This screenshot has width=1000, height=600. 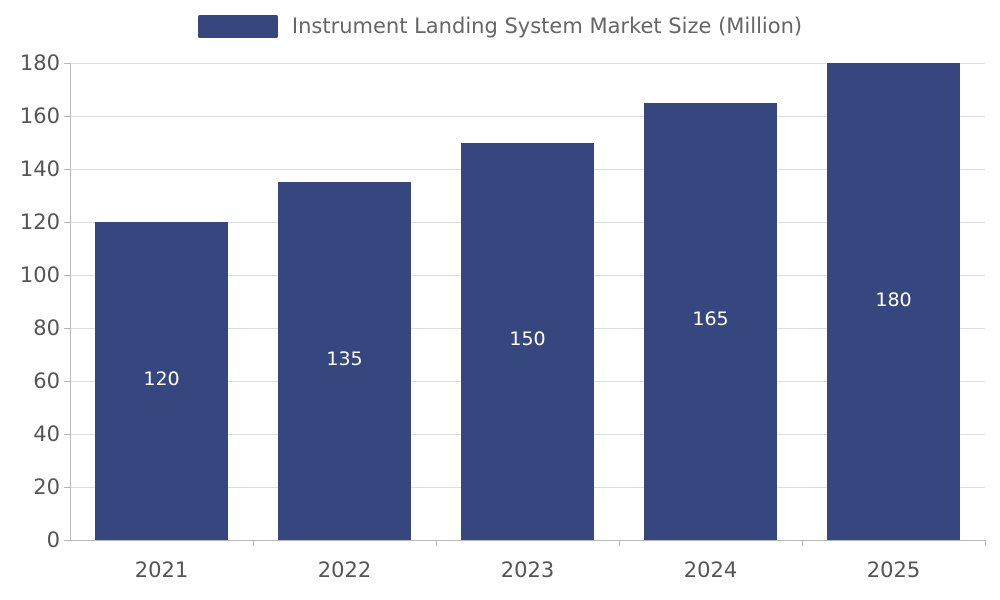 I want to click on bar-2025: 180, so click(x=893, y=301).